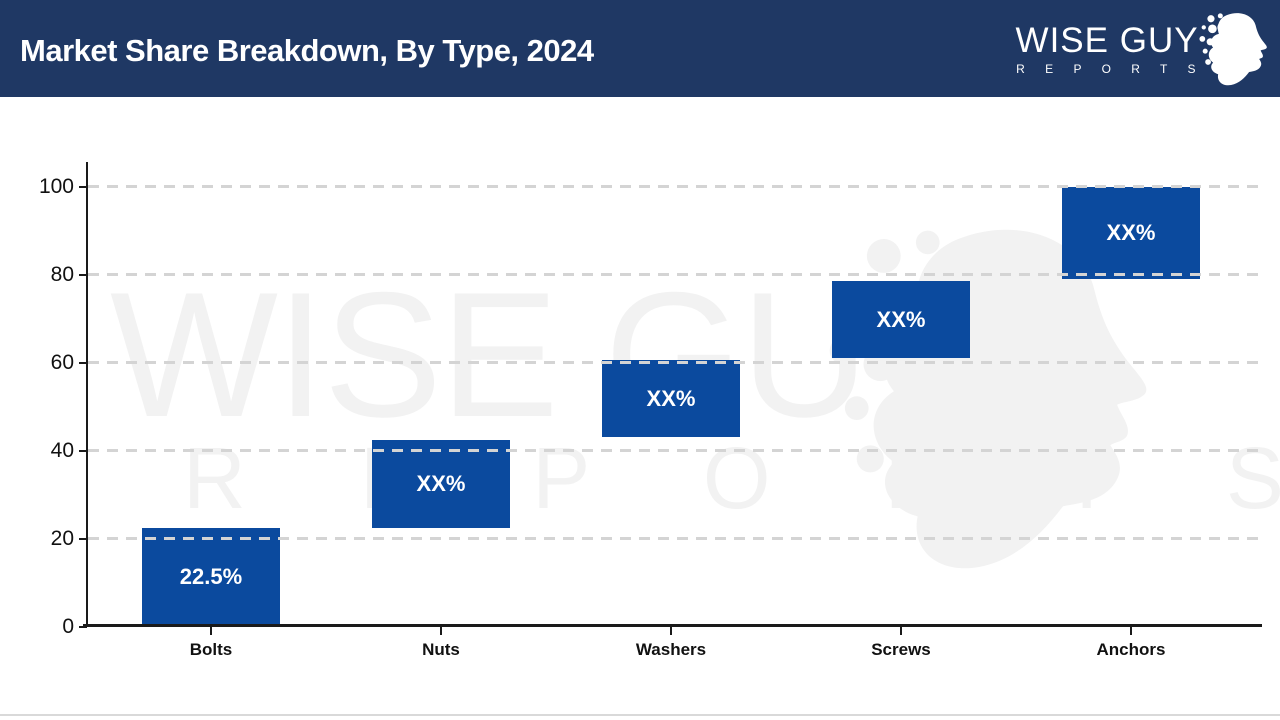  What do you see at coordinates (671, 649) in the screenshot?
I see `x-label-washers: Washers` at bounding box center [671, 649].